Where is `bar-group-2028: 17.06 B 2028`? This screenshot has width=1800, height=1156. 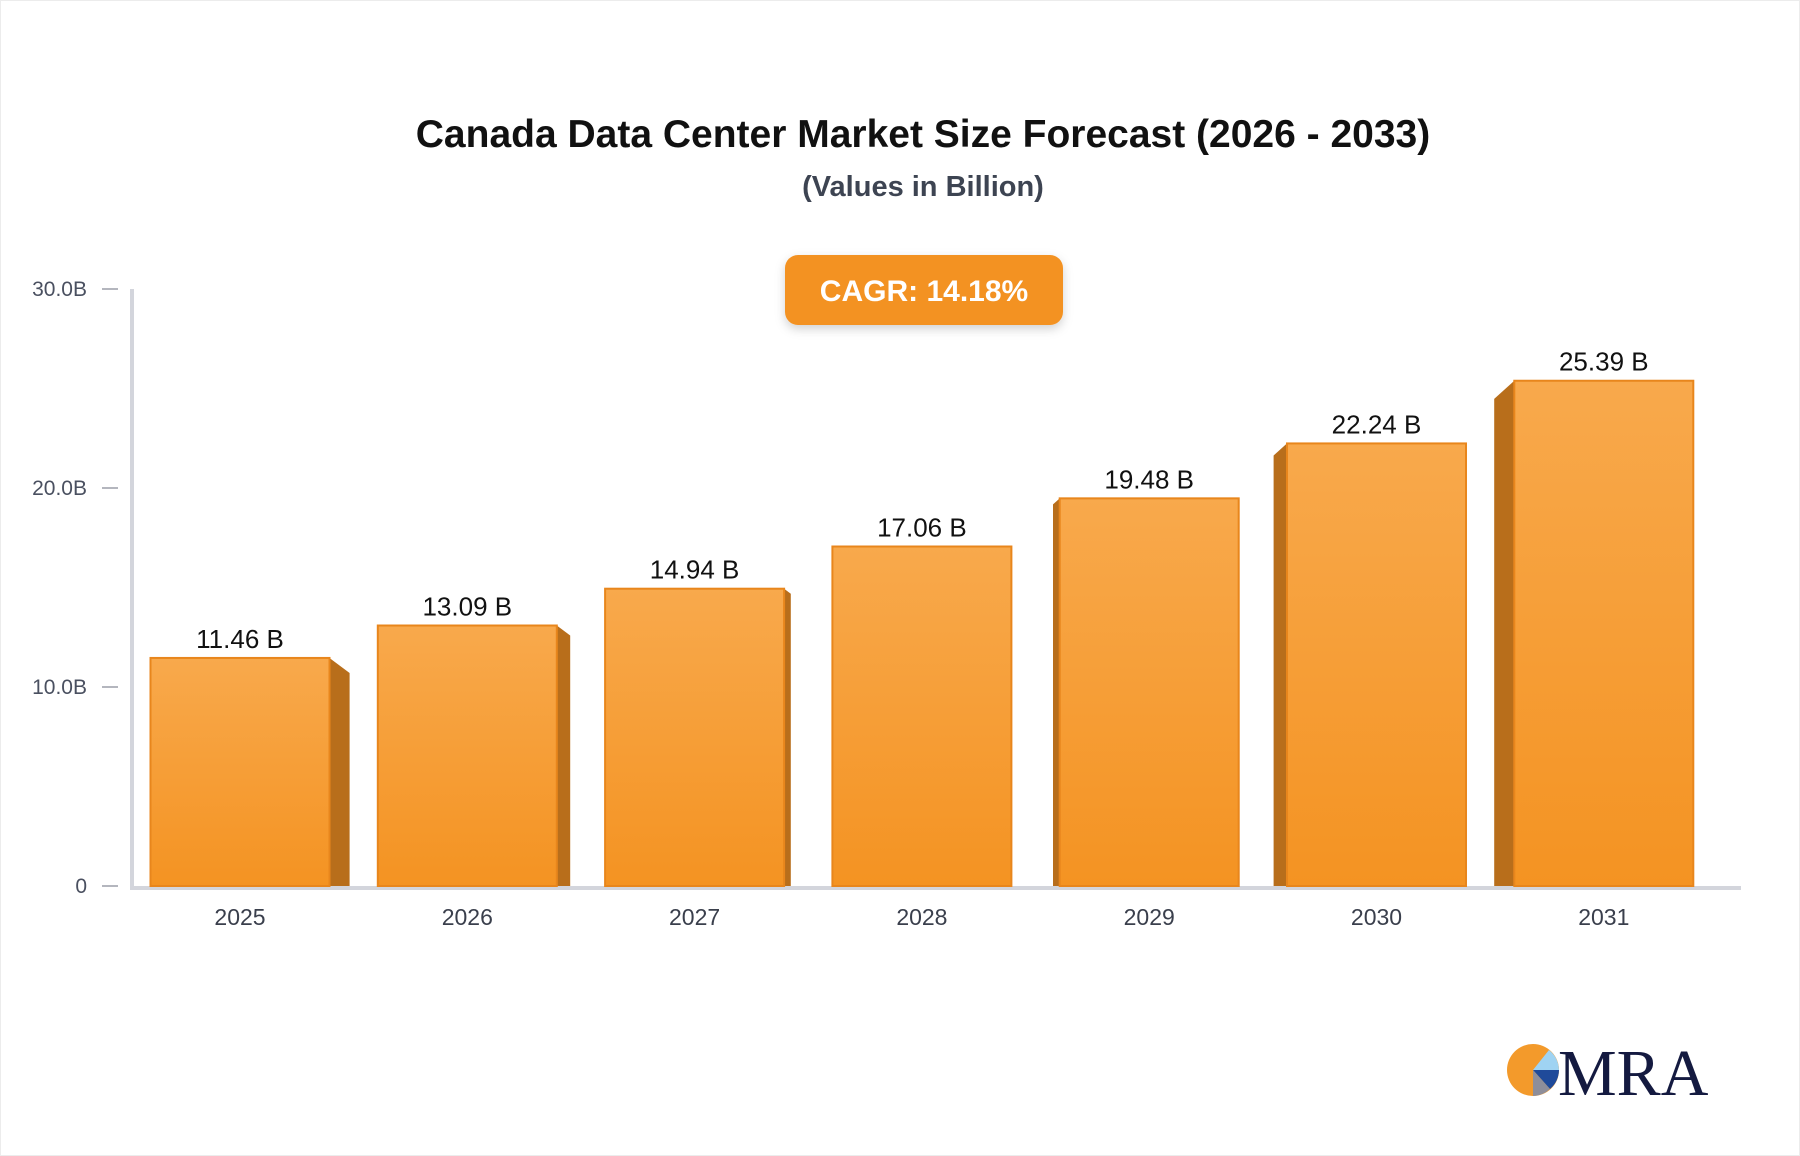
bar-group-2028: 17.06 B 2028 is located at coordinates (922, 721).